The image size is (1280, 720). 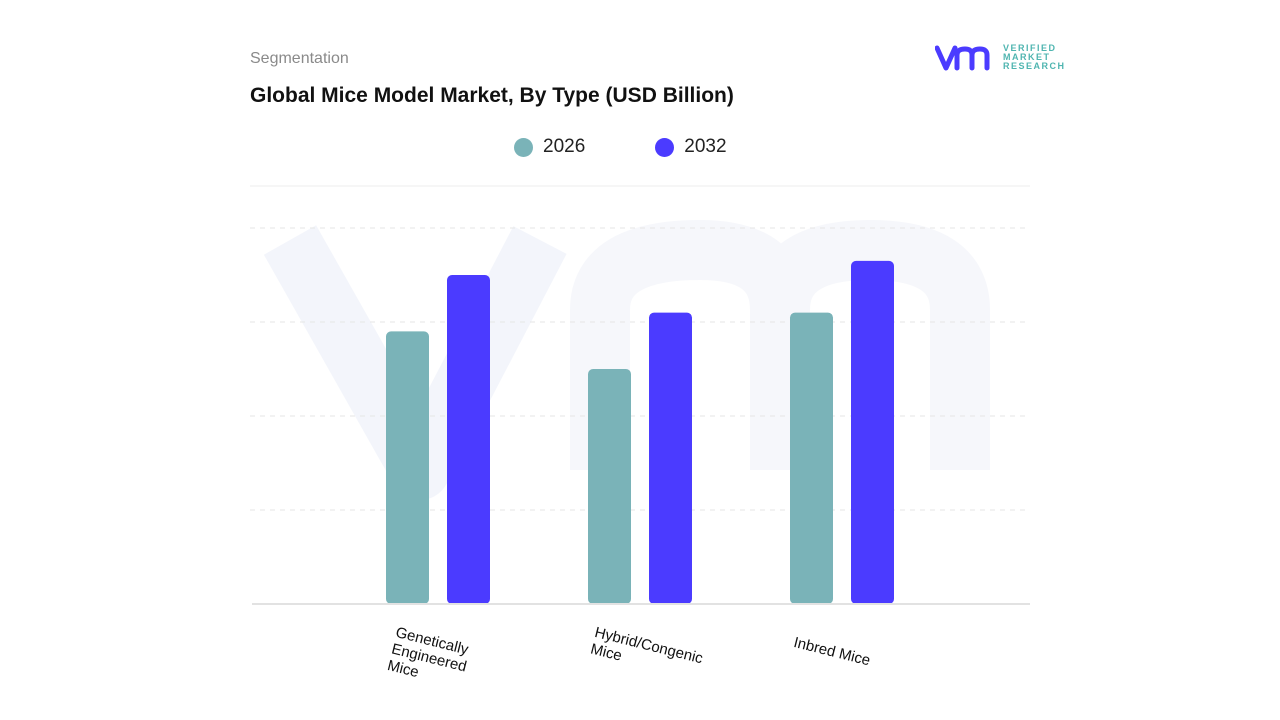 I want to click on logo: VERIFIED MARKET RESEARCH, so click(x=1000, y=57).